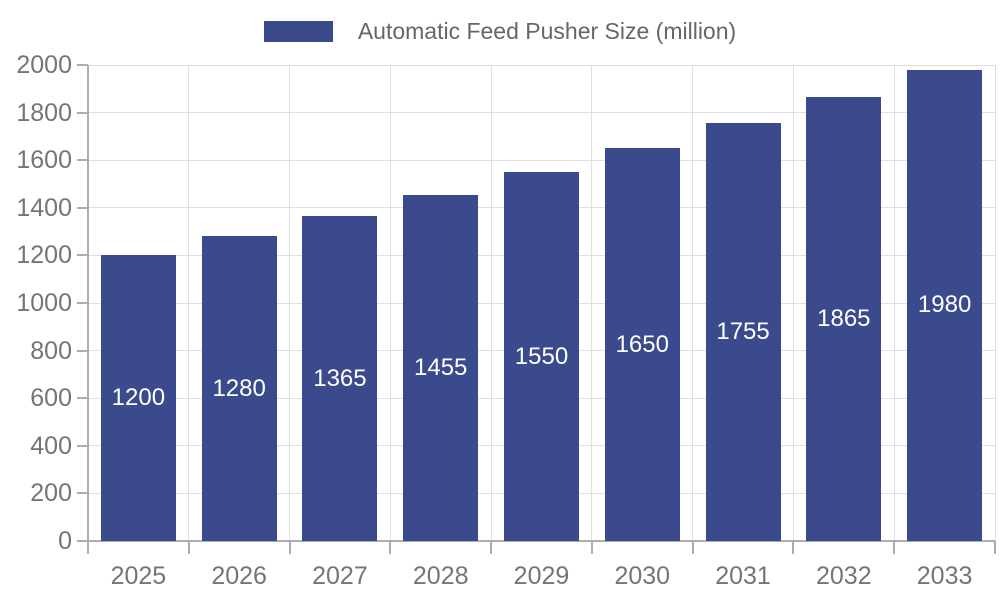  Describe the element at coordinates (44, 65) in the screenshot. I see `y-tick-label: 2000` at that location.